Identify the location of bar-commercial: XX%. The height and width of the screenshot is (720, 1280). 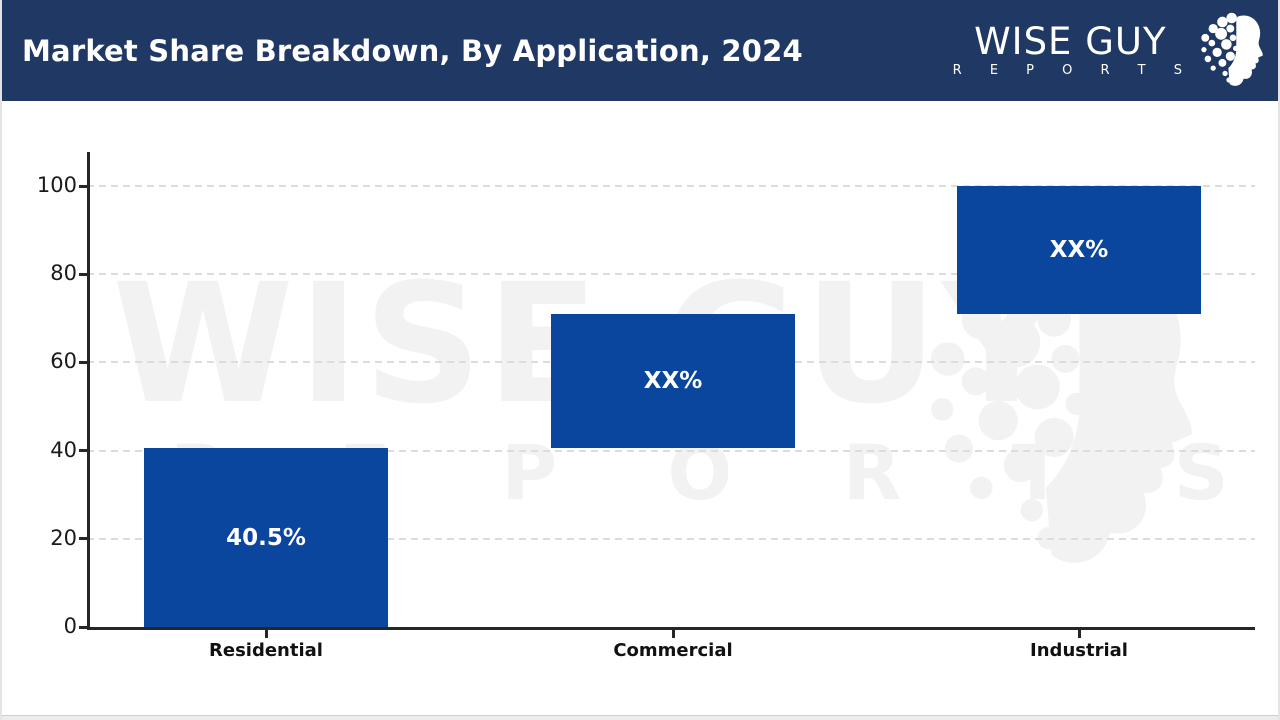
(673, 381).